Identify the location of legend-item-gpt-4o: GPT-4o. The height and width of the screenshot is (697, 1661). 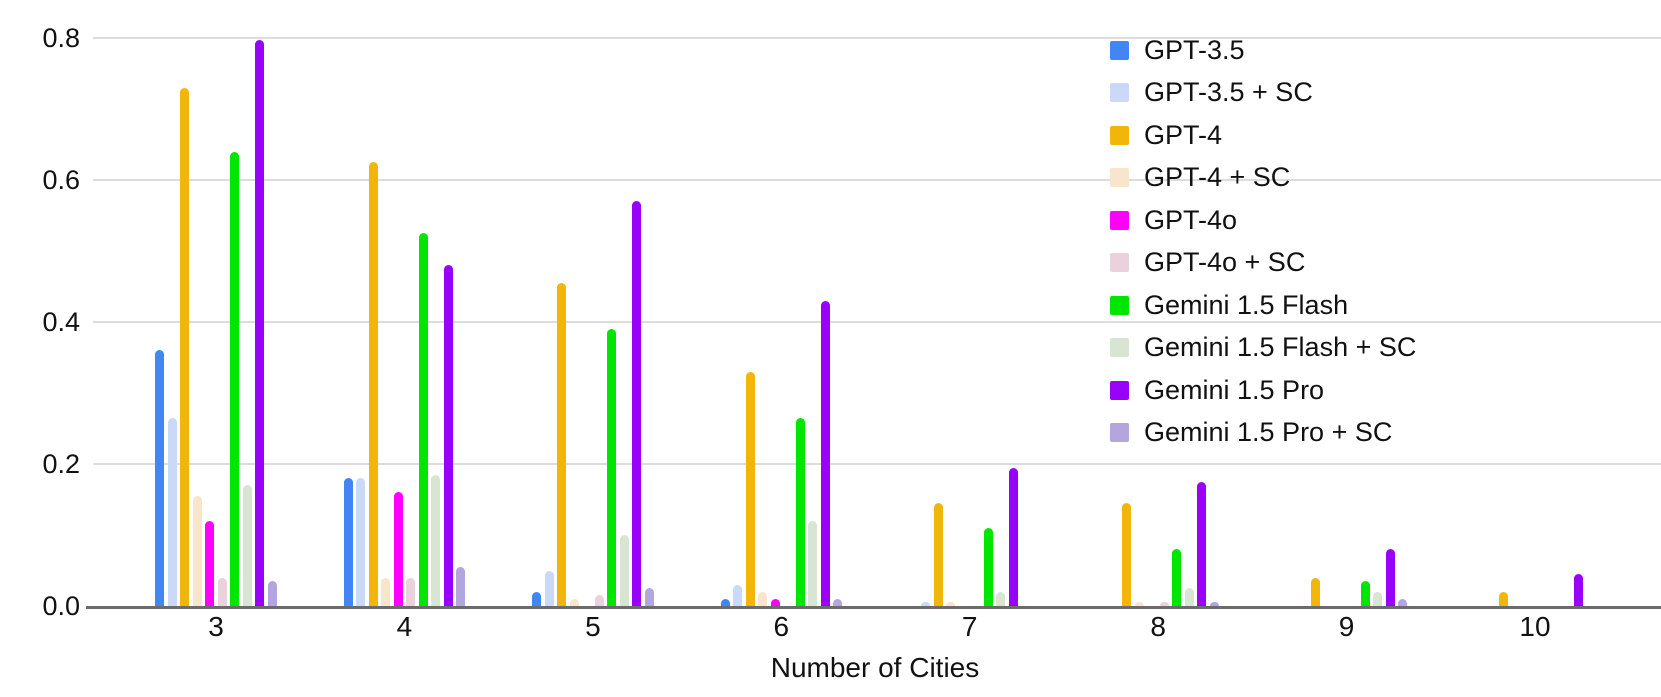
(1263, 219).